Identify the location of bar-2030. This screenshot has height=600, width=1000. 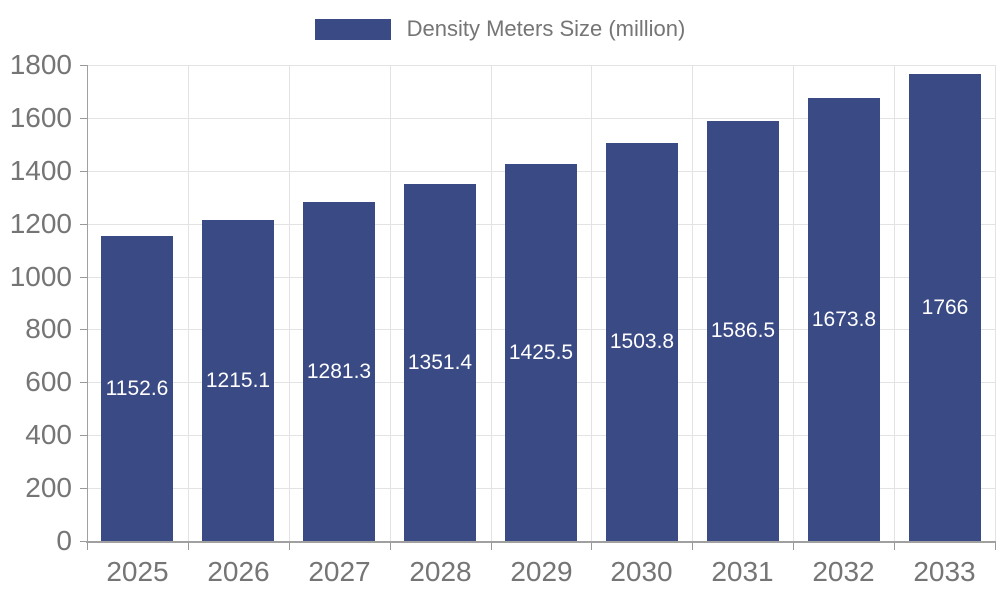
(642, 342).